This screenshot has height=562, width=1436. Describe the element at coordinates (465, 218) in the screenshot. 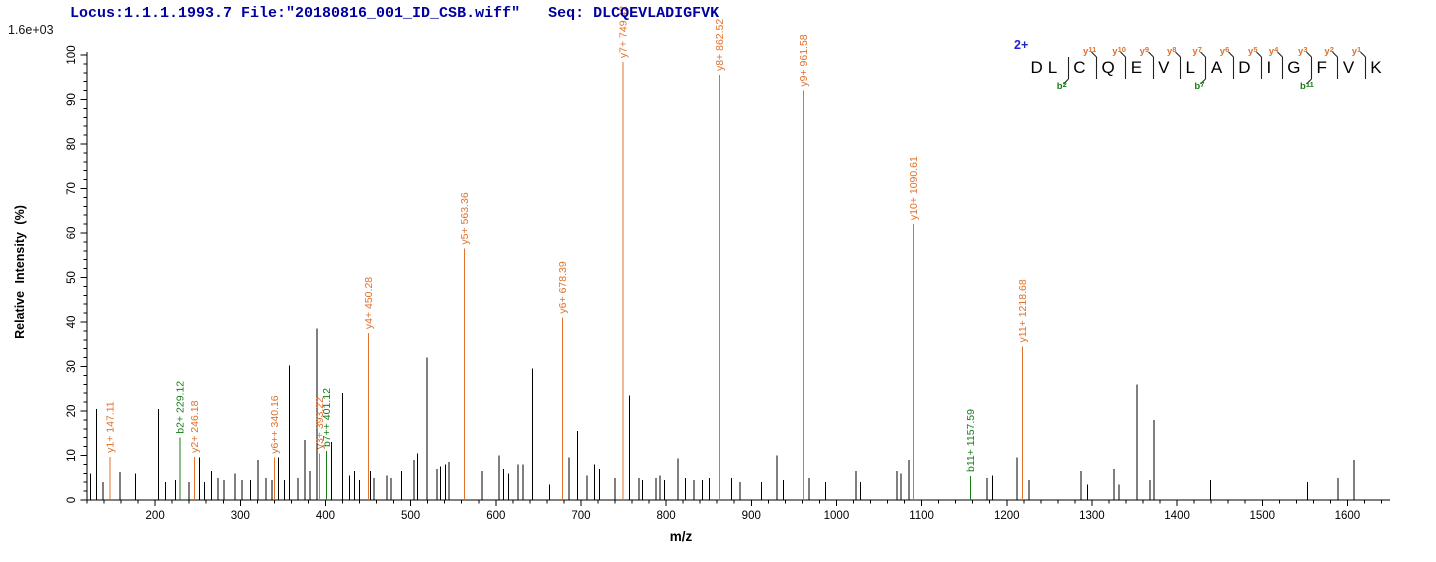

I see `ion-peak-label: y5+ 563.36` at that location.